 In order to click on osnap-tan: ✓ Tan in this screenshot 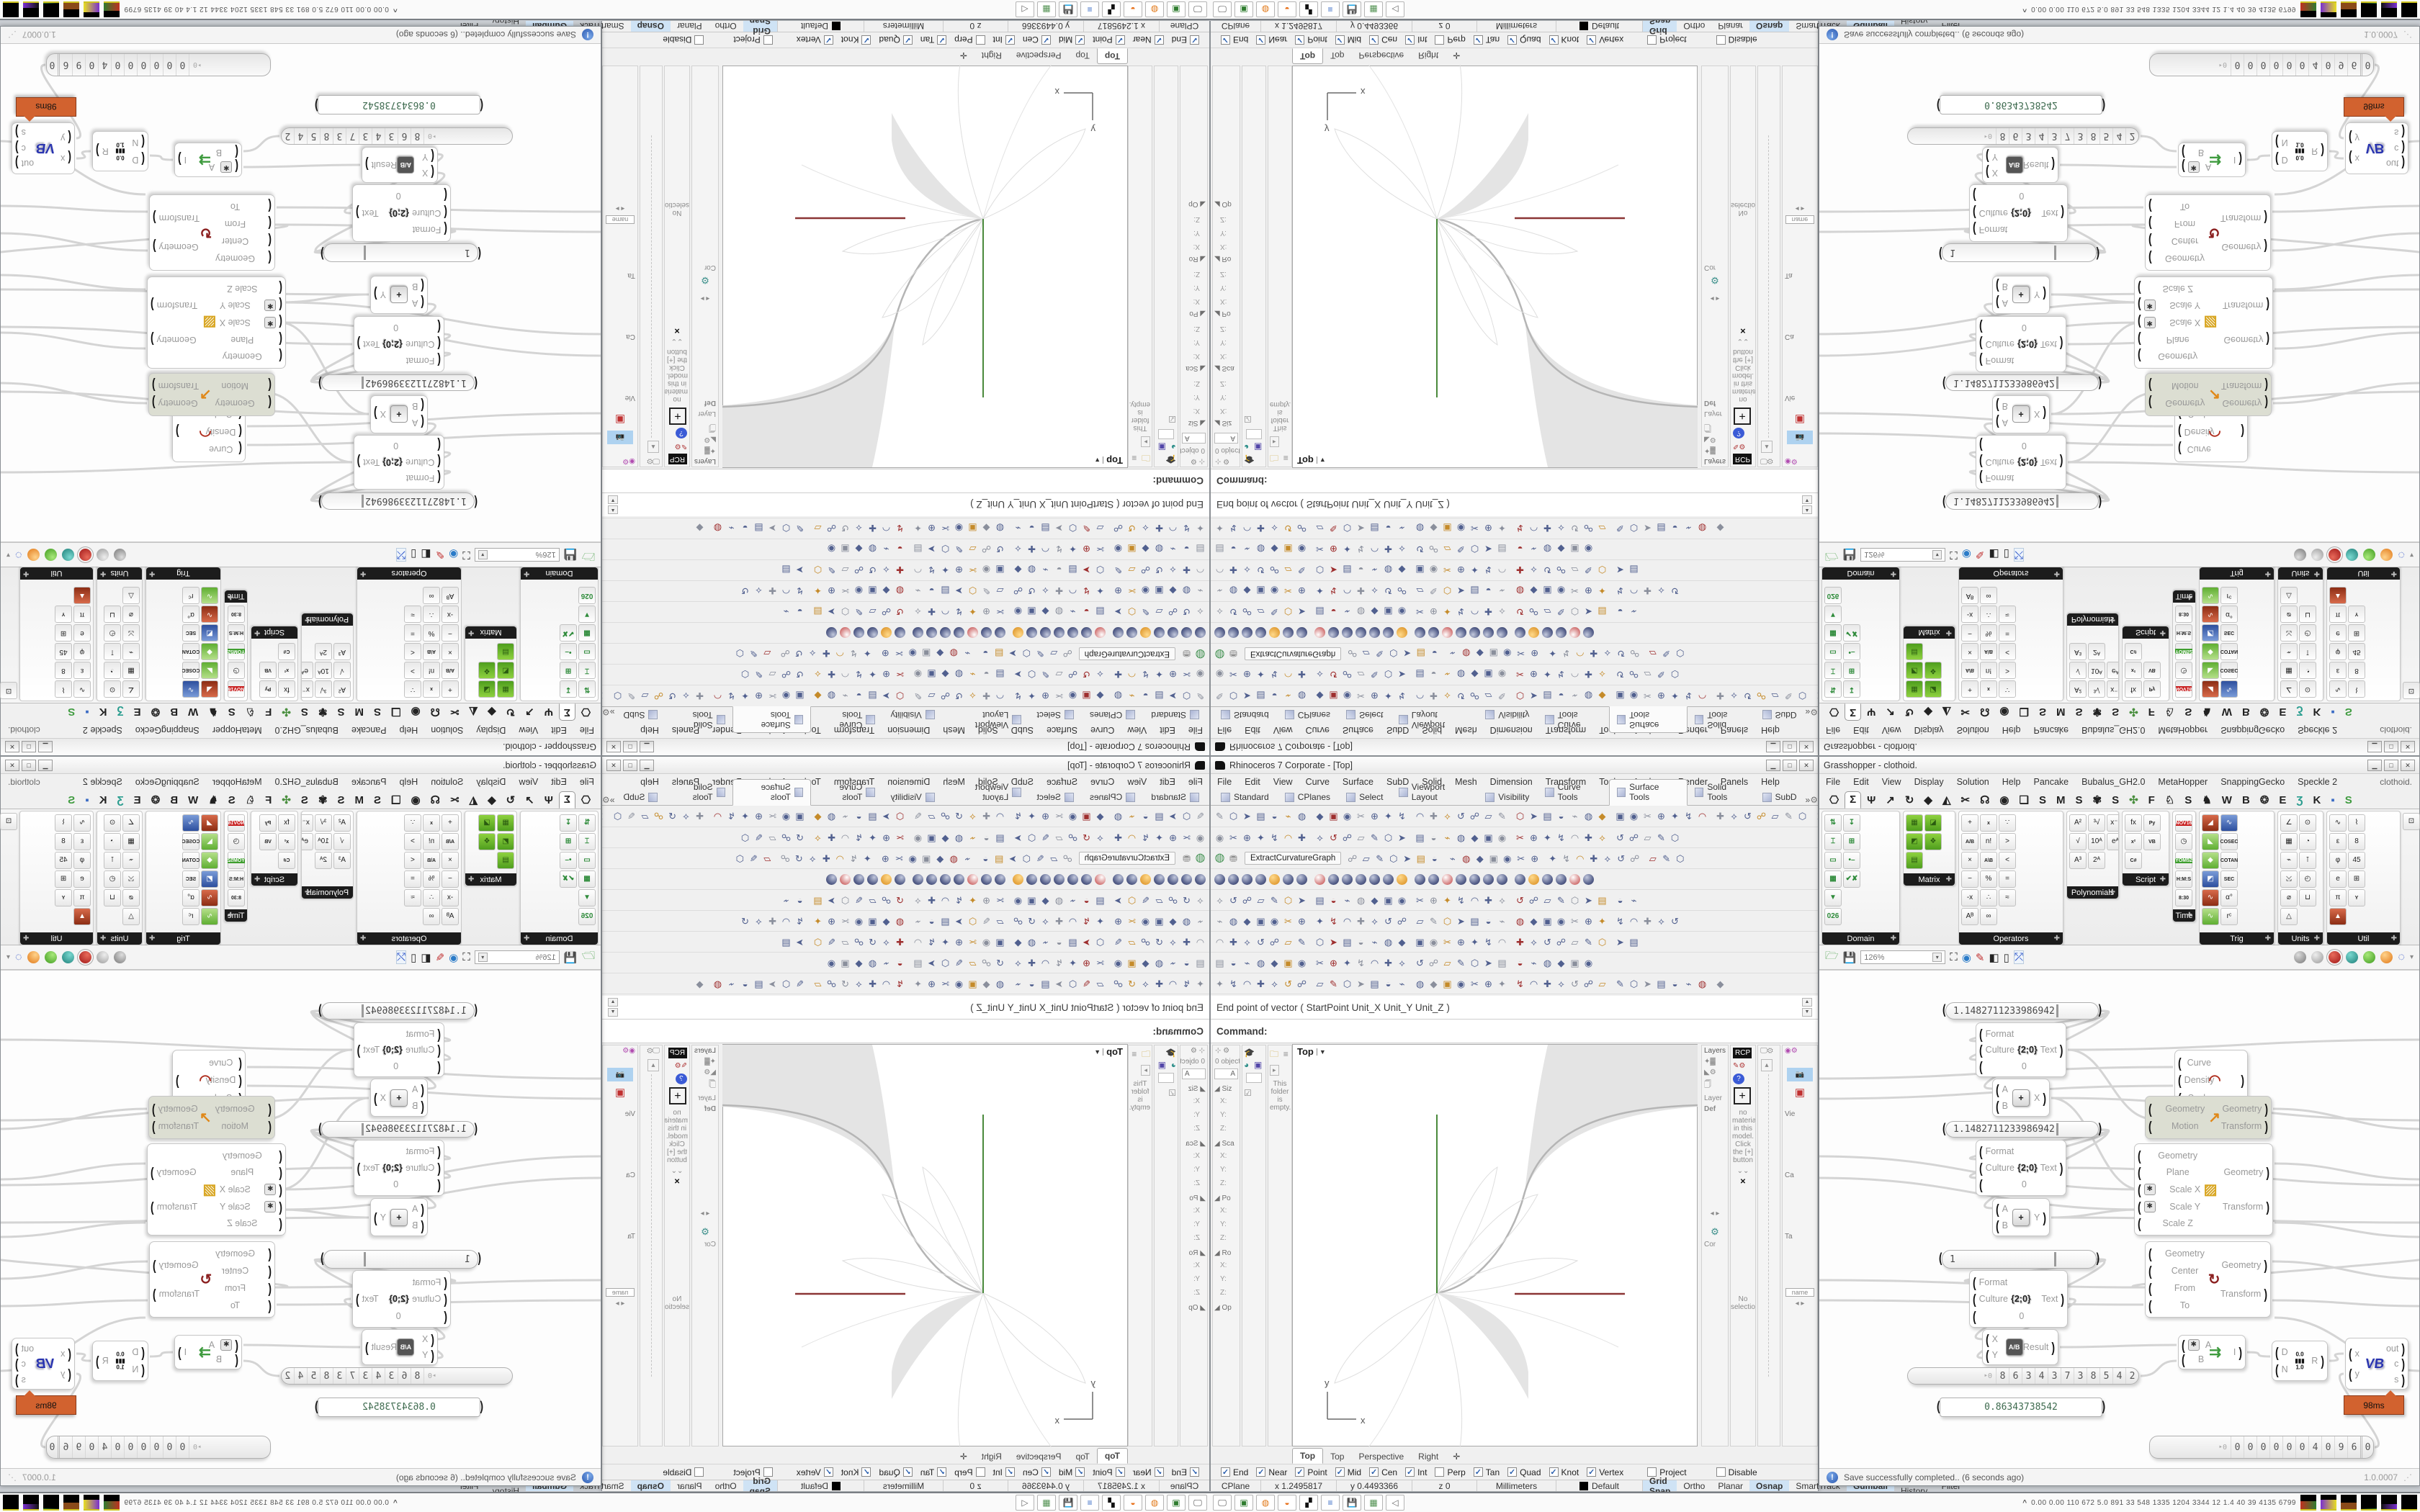, I will do `click(933, 1472)`.